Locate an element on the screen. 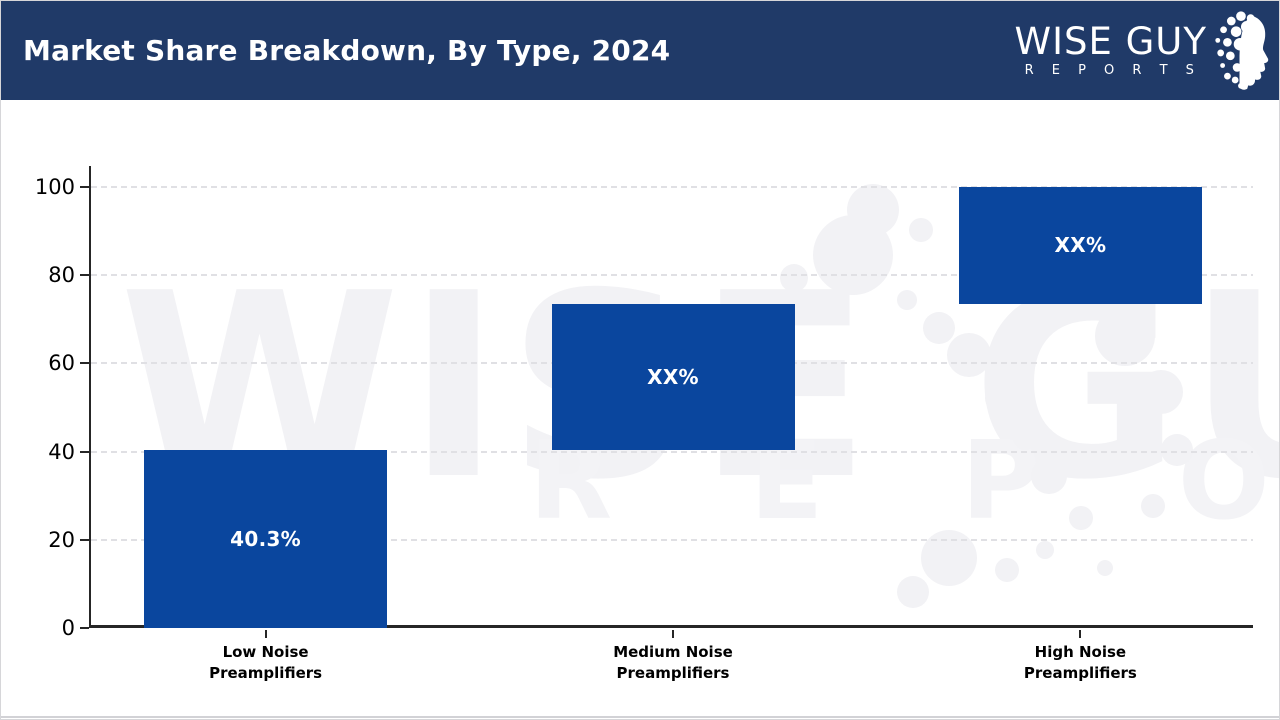 The height and width of the screenshot is (720, 1280). y-tick-label-40: 40 is located at coordinates (61, 451).